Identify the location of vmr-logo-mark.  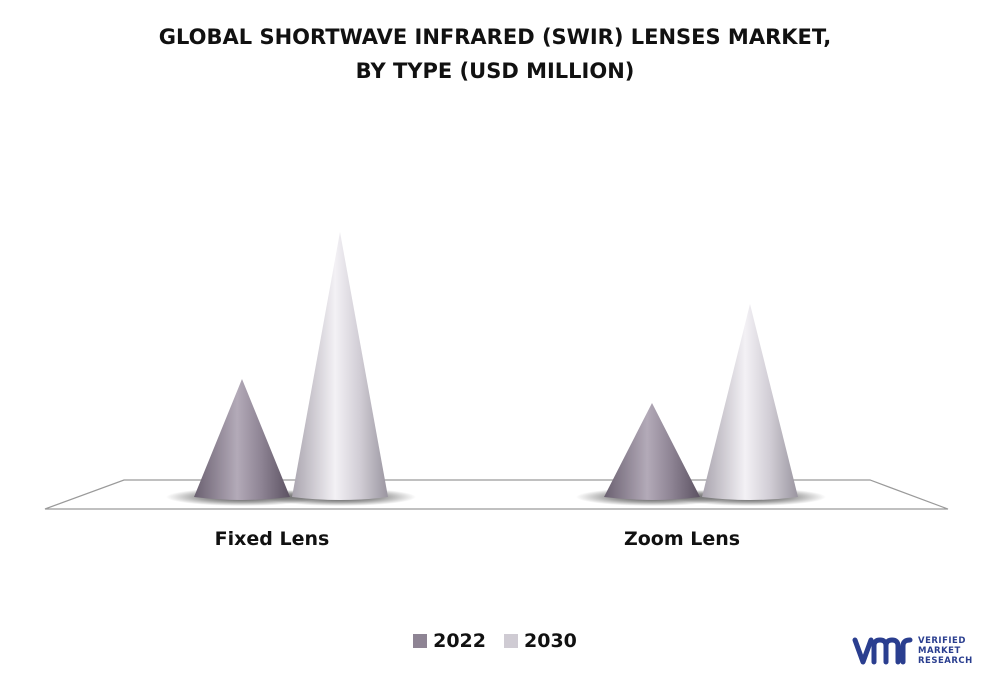
(882, 651).